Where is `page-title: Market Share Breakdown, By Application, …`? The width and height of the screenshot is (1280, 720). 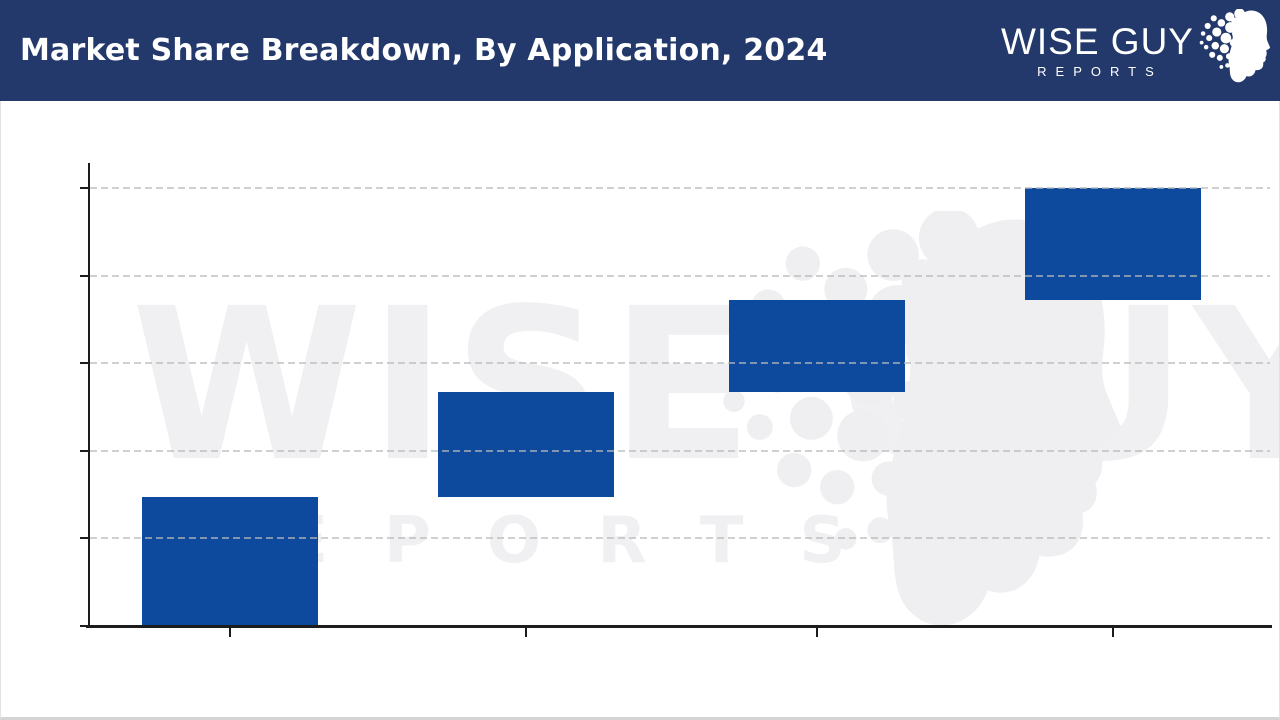 page-title: Market Share Breakdown, By Application, … is located at coordinates (424, 50).